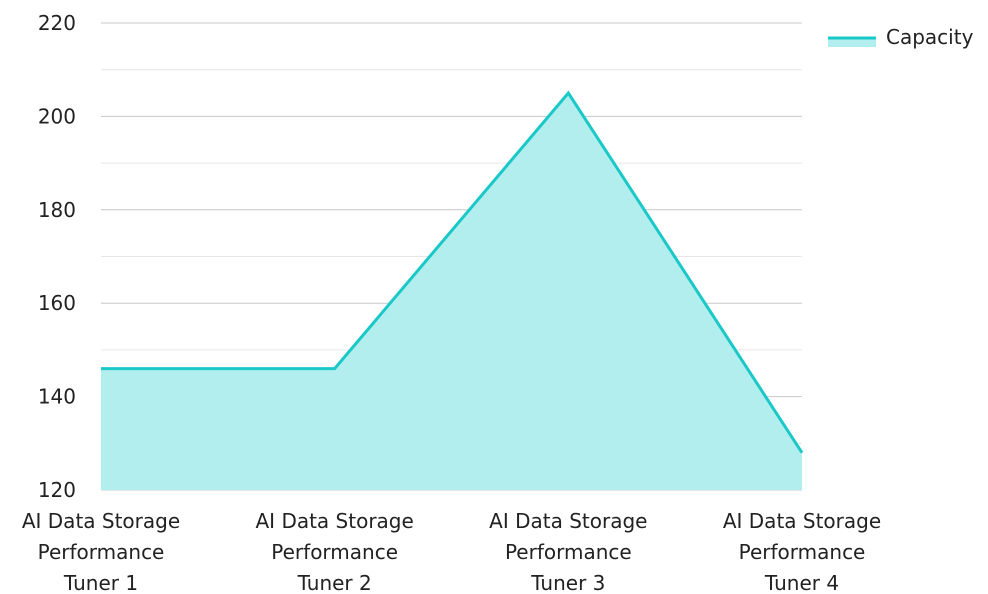 The height and width of the screenshot is (594, 988). Describe the element at coordinates (57, 397) in the screenshot. I see `y-tick-label: 140` at that location.